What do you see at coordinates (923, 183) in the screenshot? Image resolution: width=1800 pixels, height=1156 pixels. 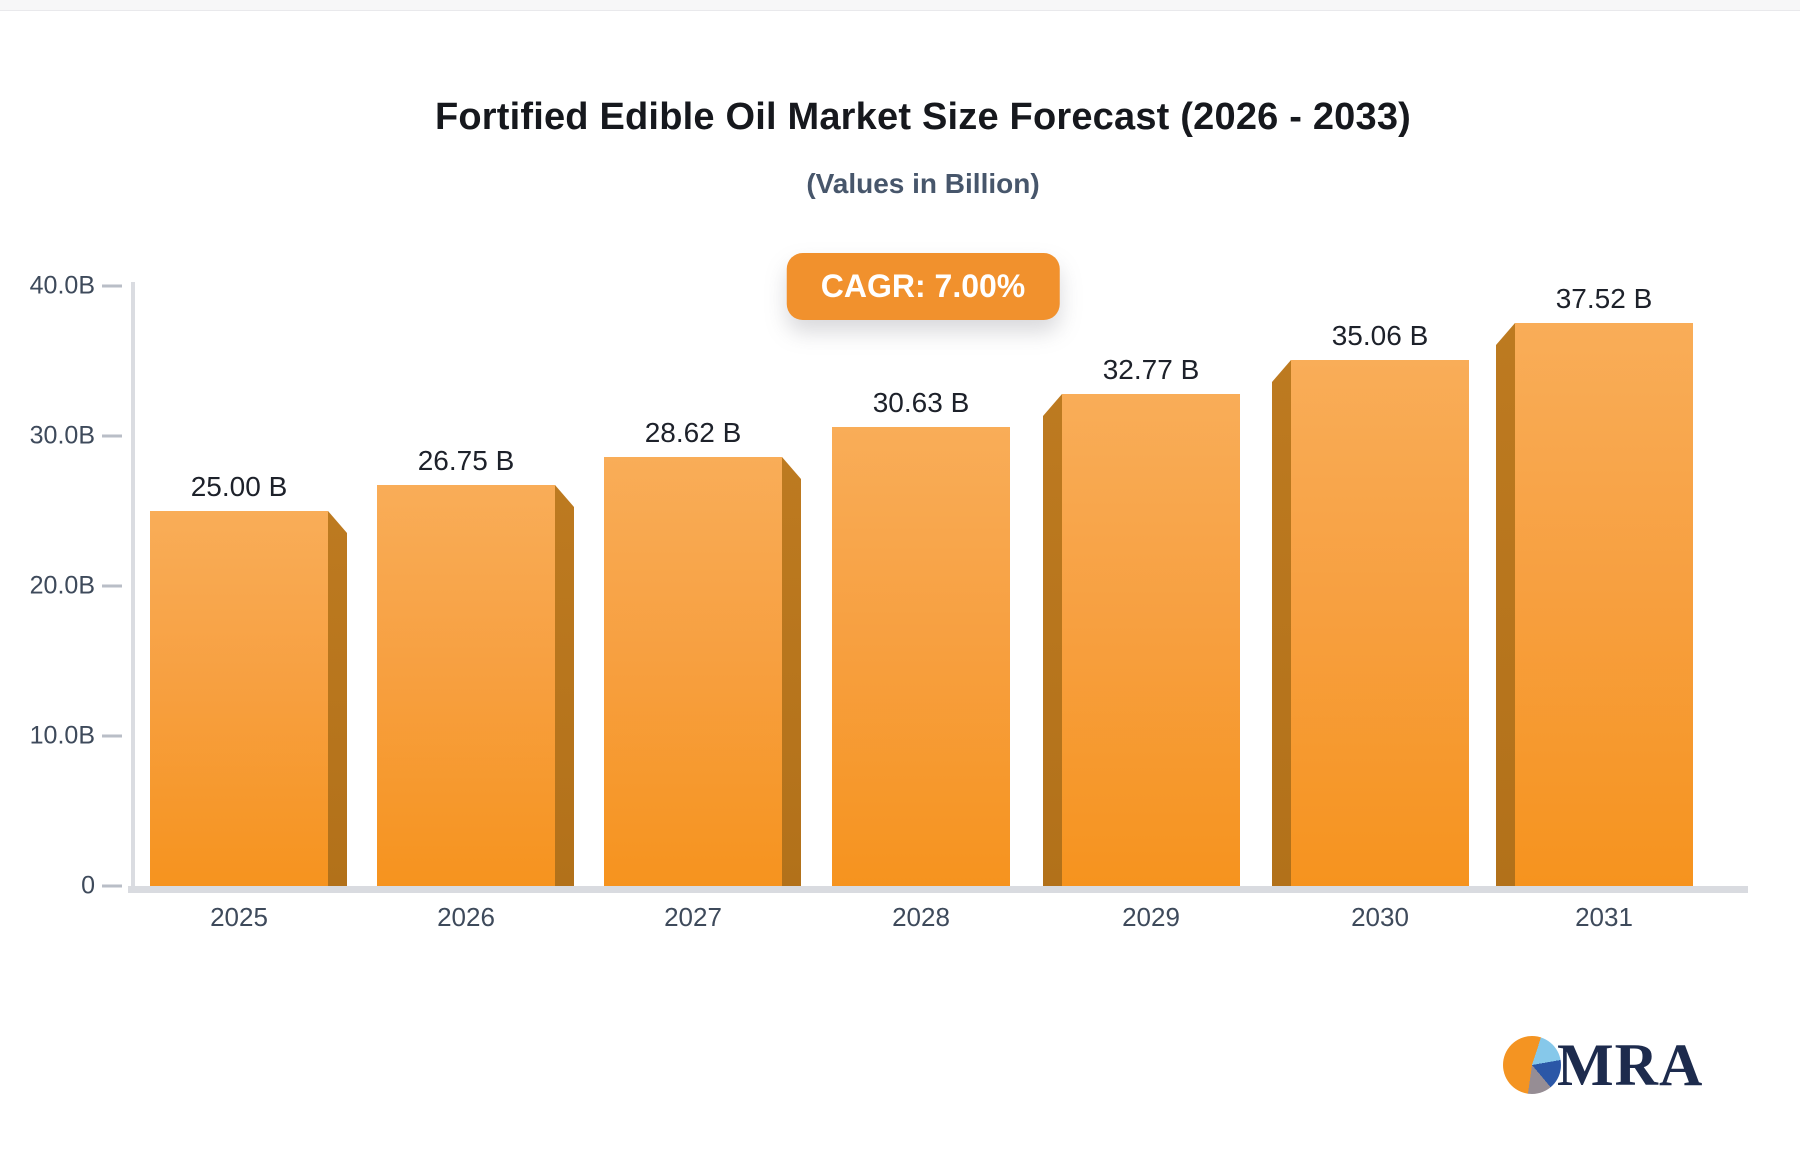 I see `chart-subtitle: (Values in Billion)` at bounding box center [923, 183].